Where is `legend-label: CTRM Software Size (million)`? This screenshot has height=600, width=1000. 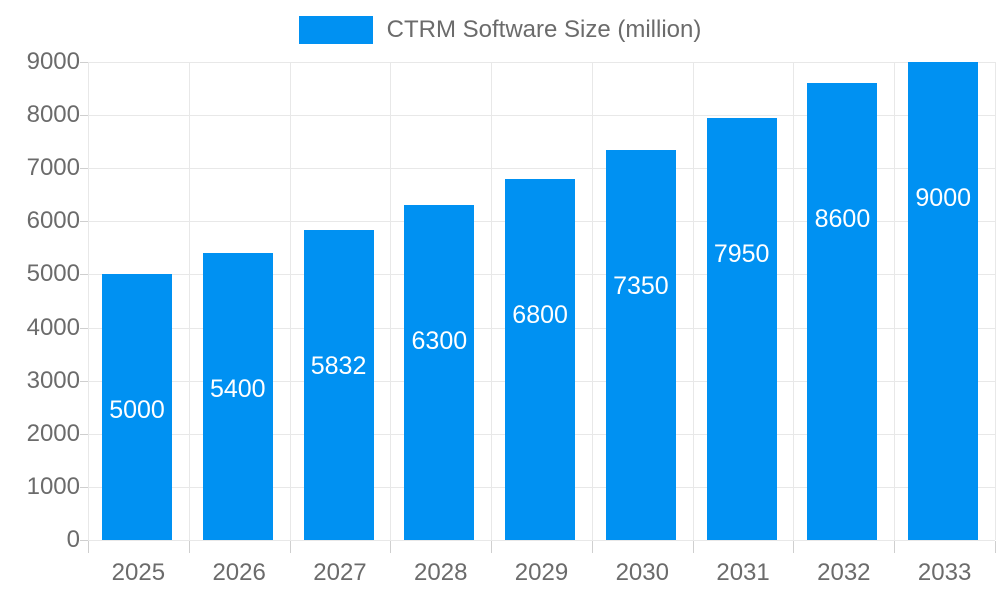 legend-label: CTRM Software Size (million) is located at coordinates (544, 29).